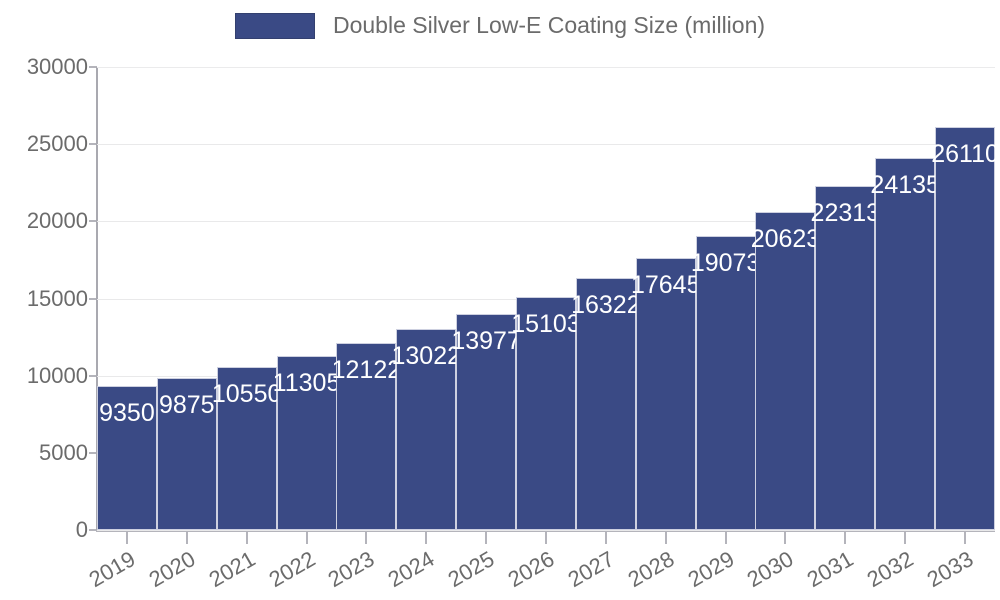 Image resolution: width=1000 pixels, height=600 pixels. Describe the element at coordinates (591, 569) in the screenshot. I see `x-axis-tick-label: 2027` at that location.